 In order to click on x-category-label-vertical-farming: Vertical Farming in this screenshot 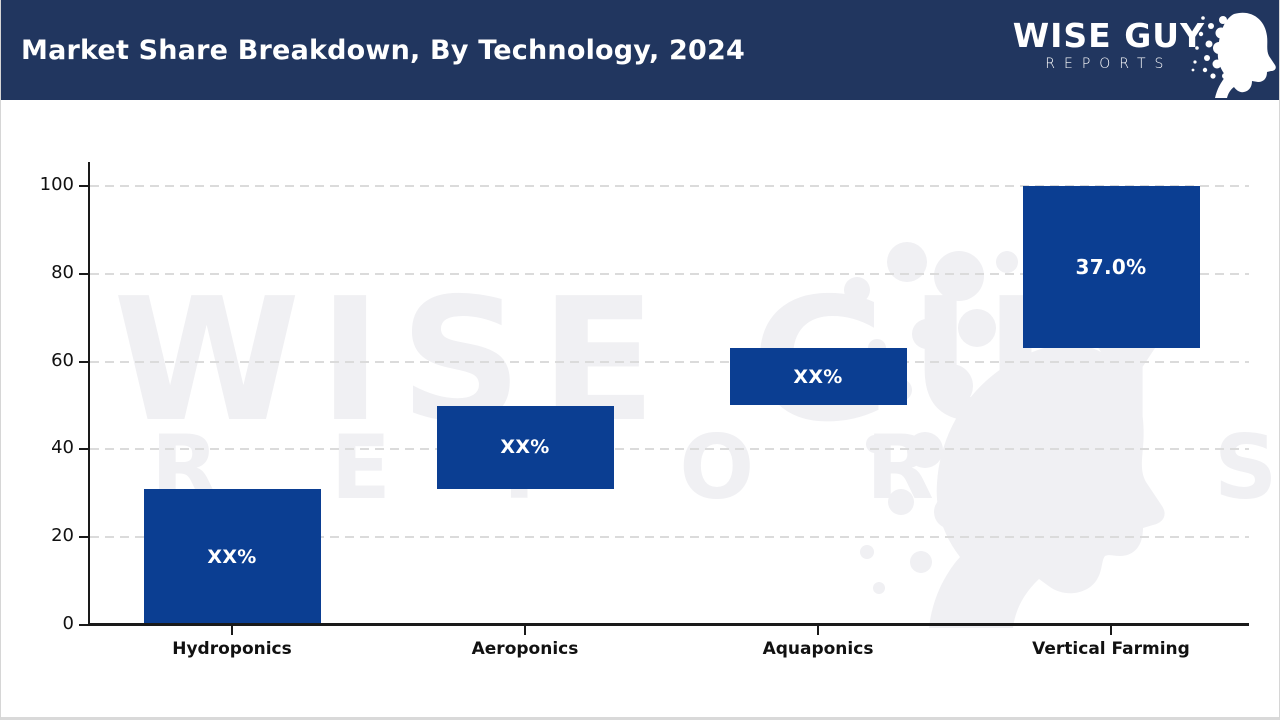, I will do `click(1111, 649)`.